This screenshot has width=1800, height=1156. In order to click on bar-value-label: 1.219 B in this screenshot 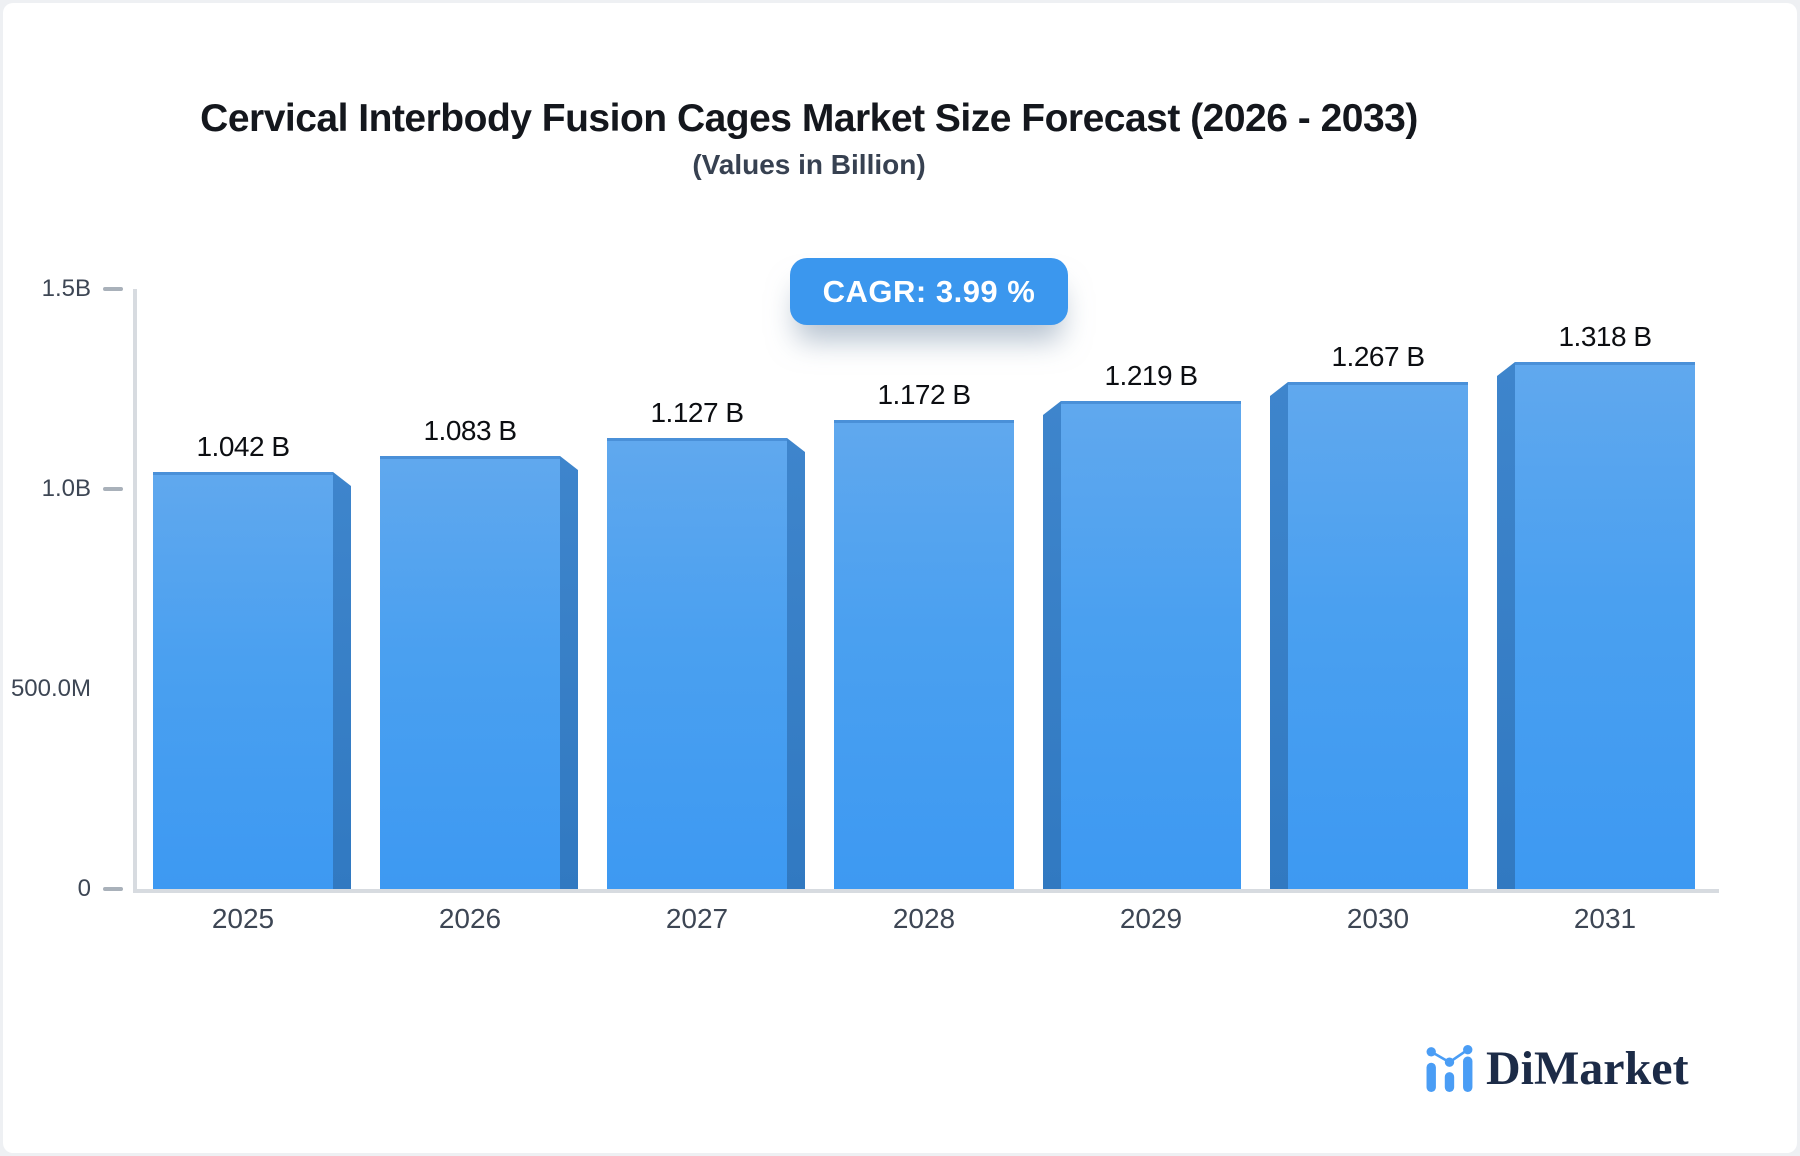, I will do `click(1151, 375)`.